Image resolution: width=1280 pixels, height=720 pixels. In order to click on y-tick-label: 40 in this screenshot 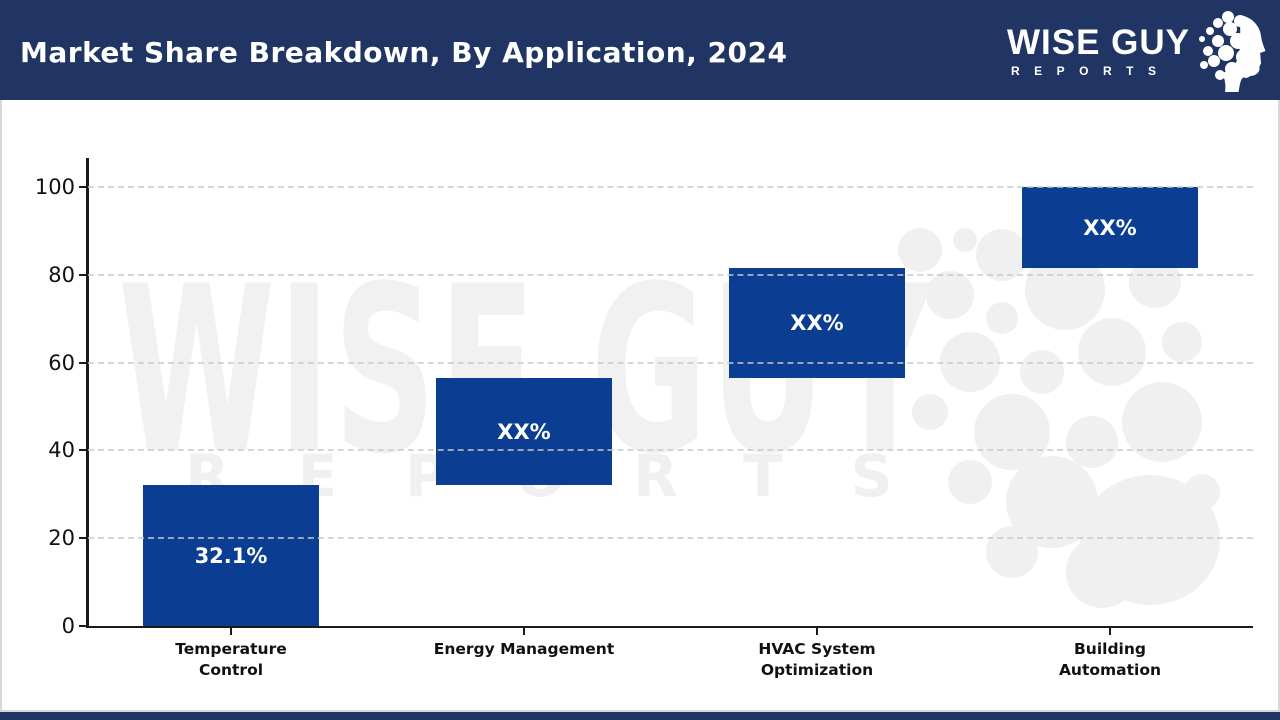, I will do `click(61, 450)`.